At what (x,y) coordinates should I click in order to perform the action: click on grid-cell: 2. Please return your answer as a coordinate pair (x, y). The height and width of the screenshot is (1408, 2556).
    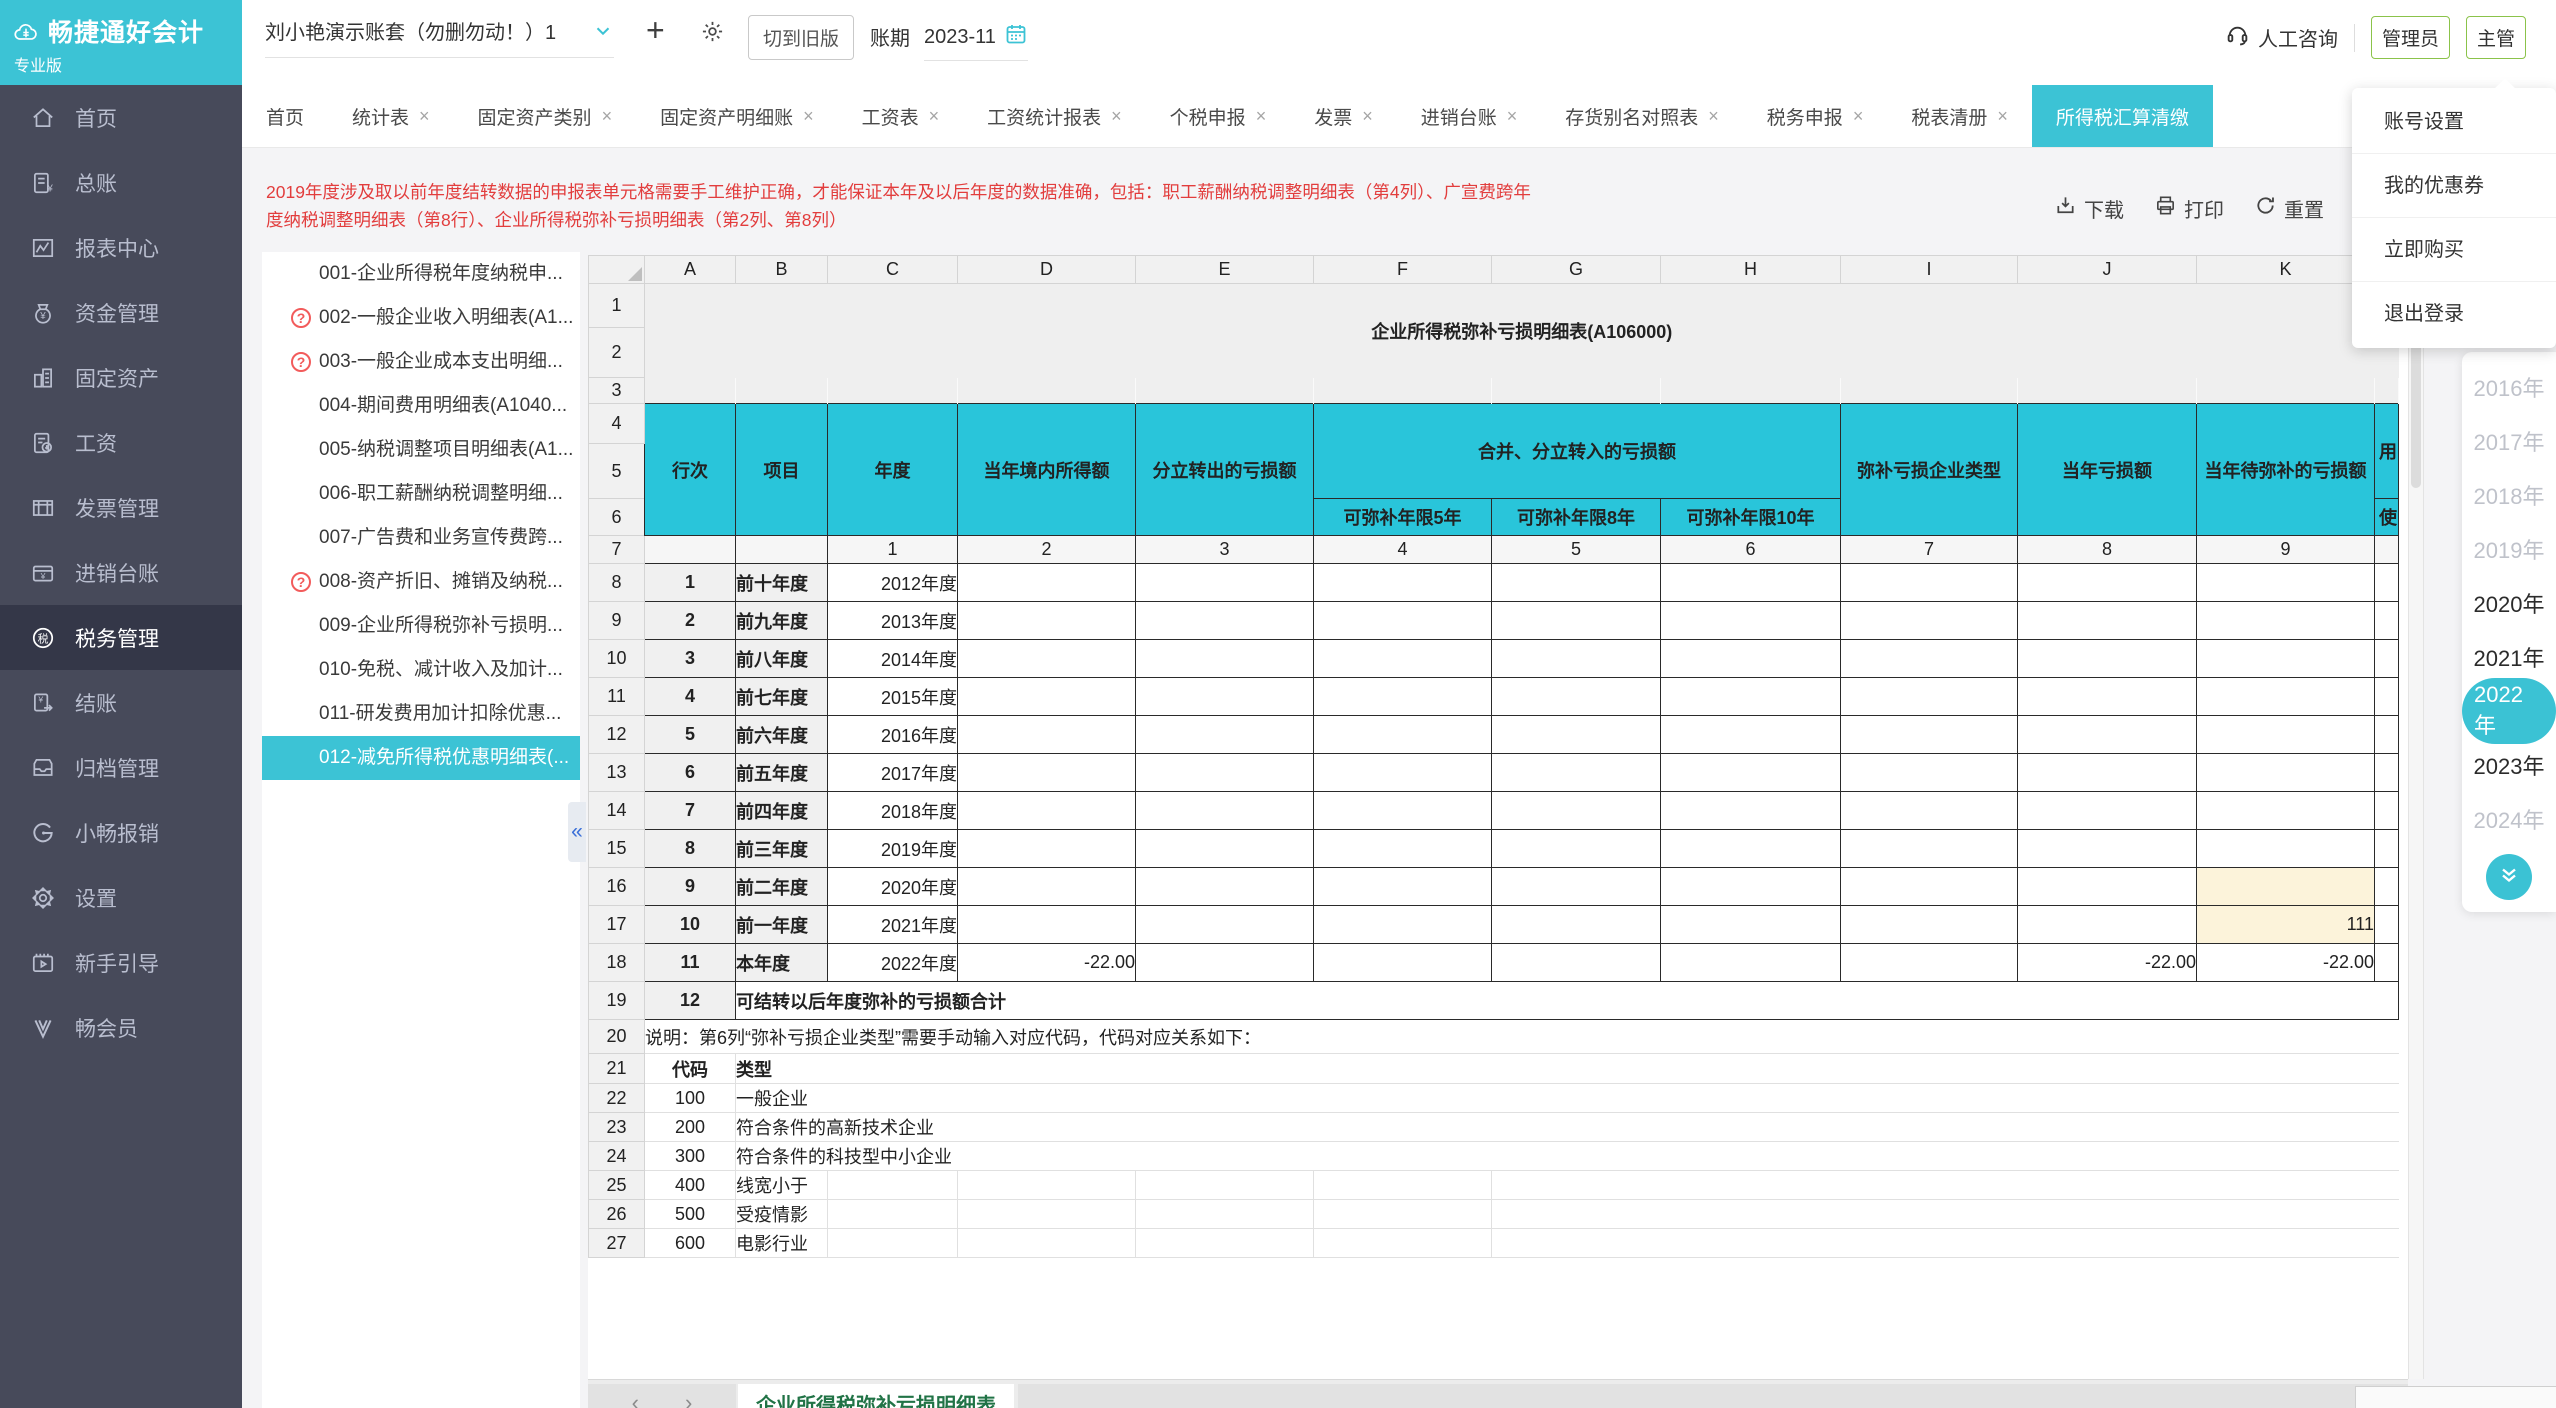
    Looking at the image, I should click on (690, 620).